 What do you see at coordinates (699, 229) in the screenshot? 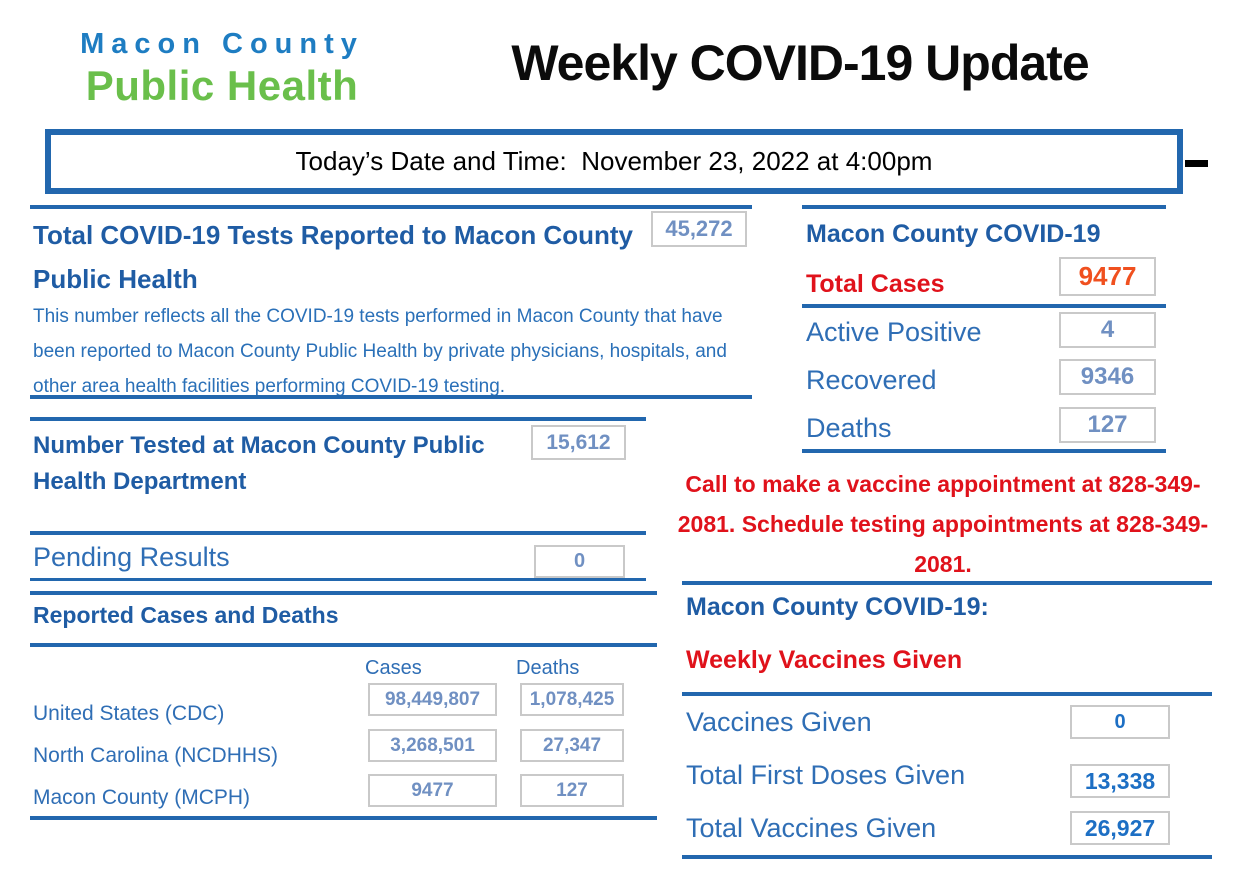
I see `total-tests-value: 45,272` at bounding box center [699, 229].